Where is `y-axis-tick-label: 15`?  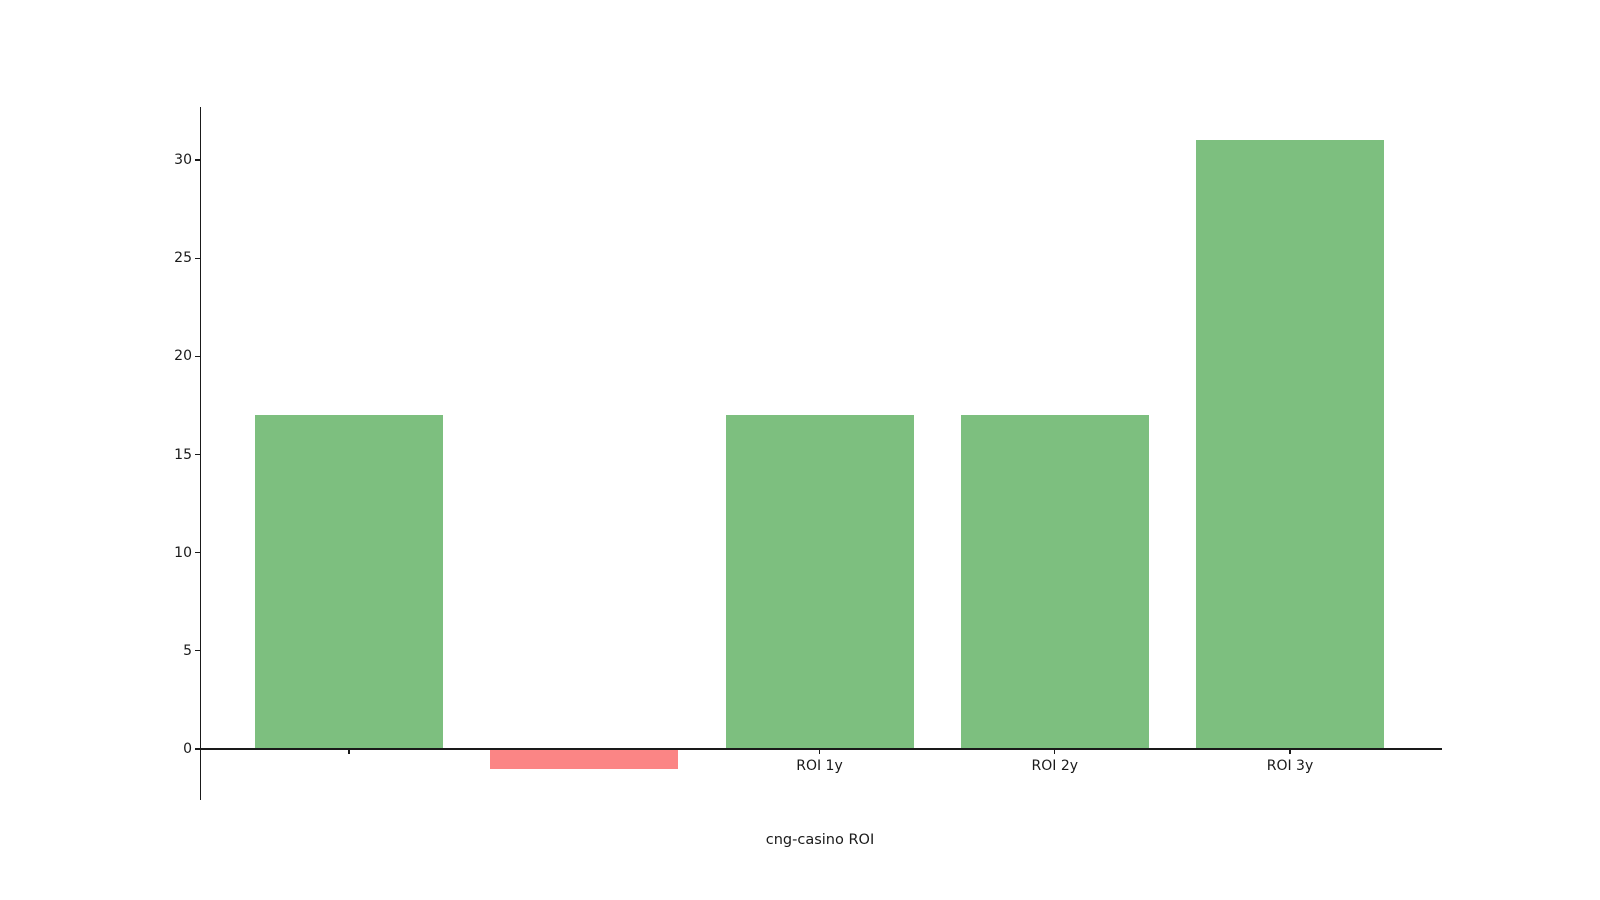
y-axis-tick-label: 15 is located at coordinates (183, 454).